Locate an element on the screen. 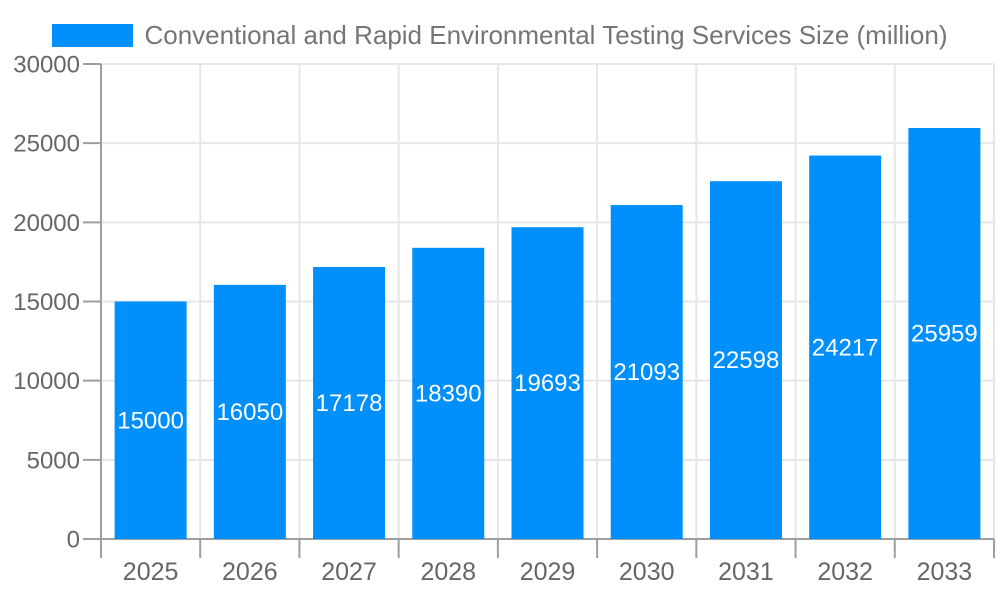 This screenshot has height=600, width=1000. bar-value-label: 15000 is located at coordinates (150, 420).